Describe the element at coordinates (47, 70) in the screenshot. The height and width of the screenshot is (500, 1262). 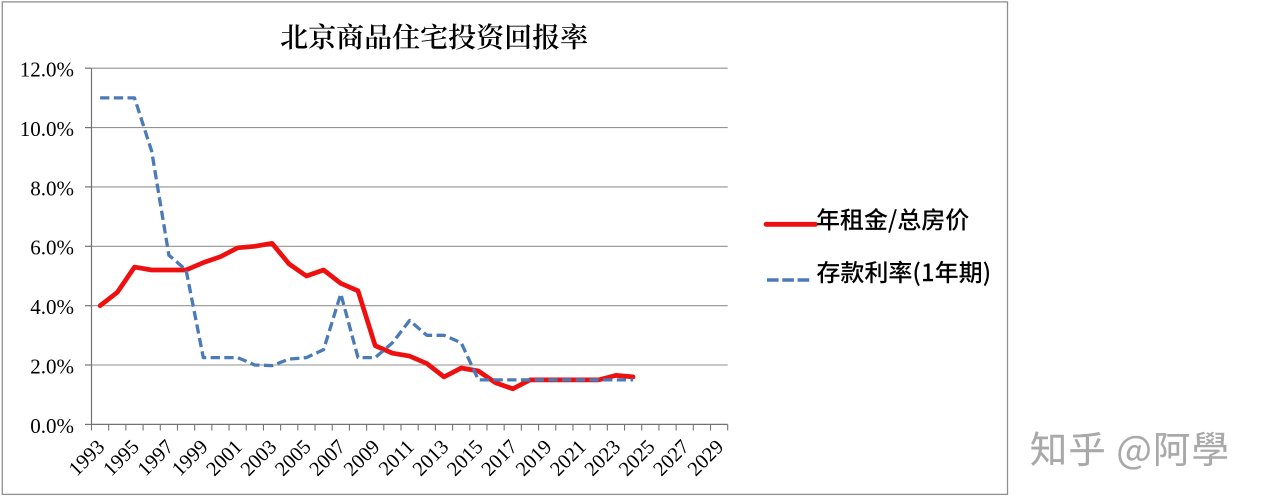
I see `svg-text: 12.0%` at that location.